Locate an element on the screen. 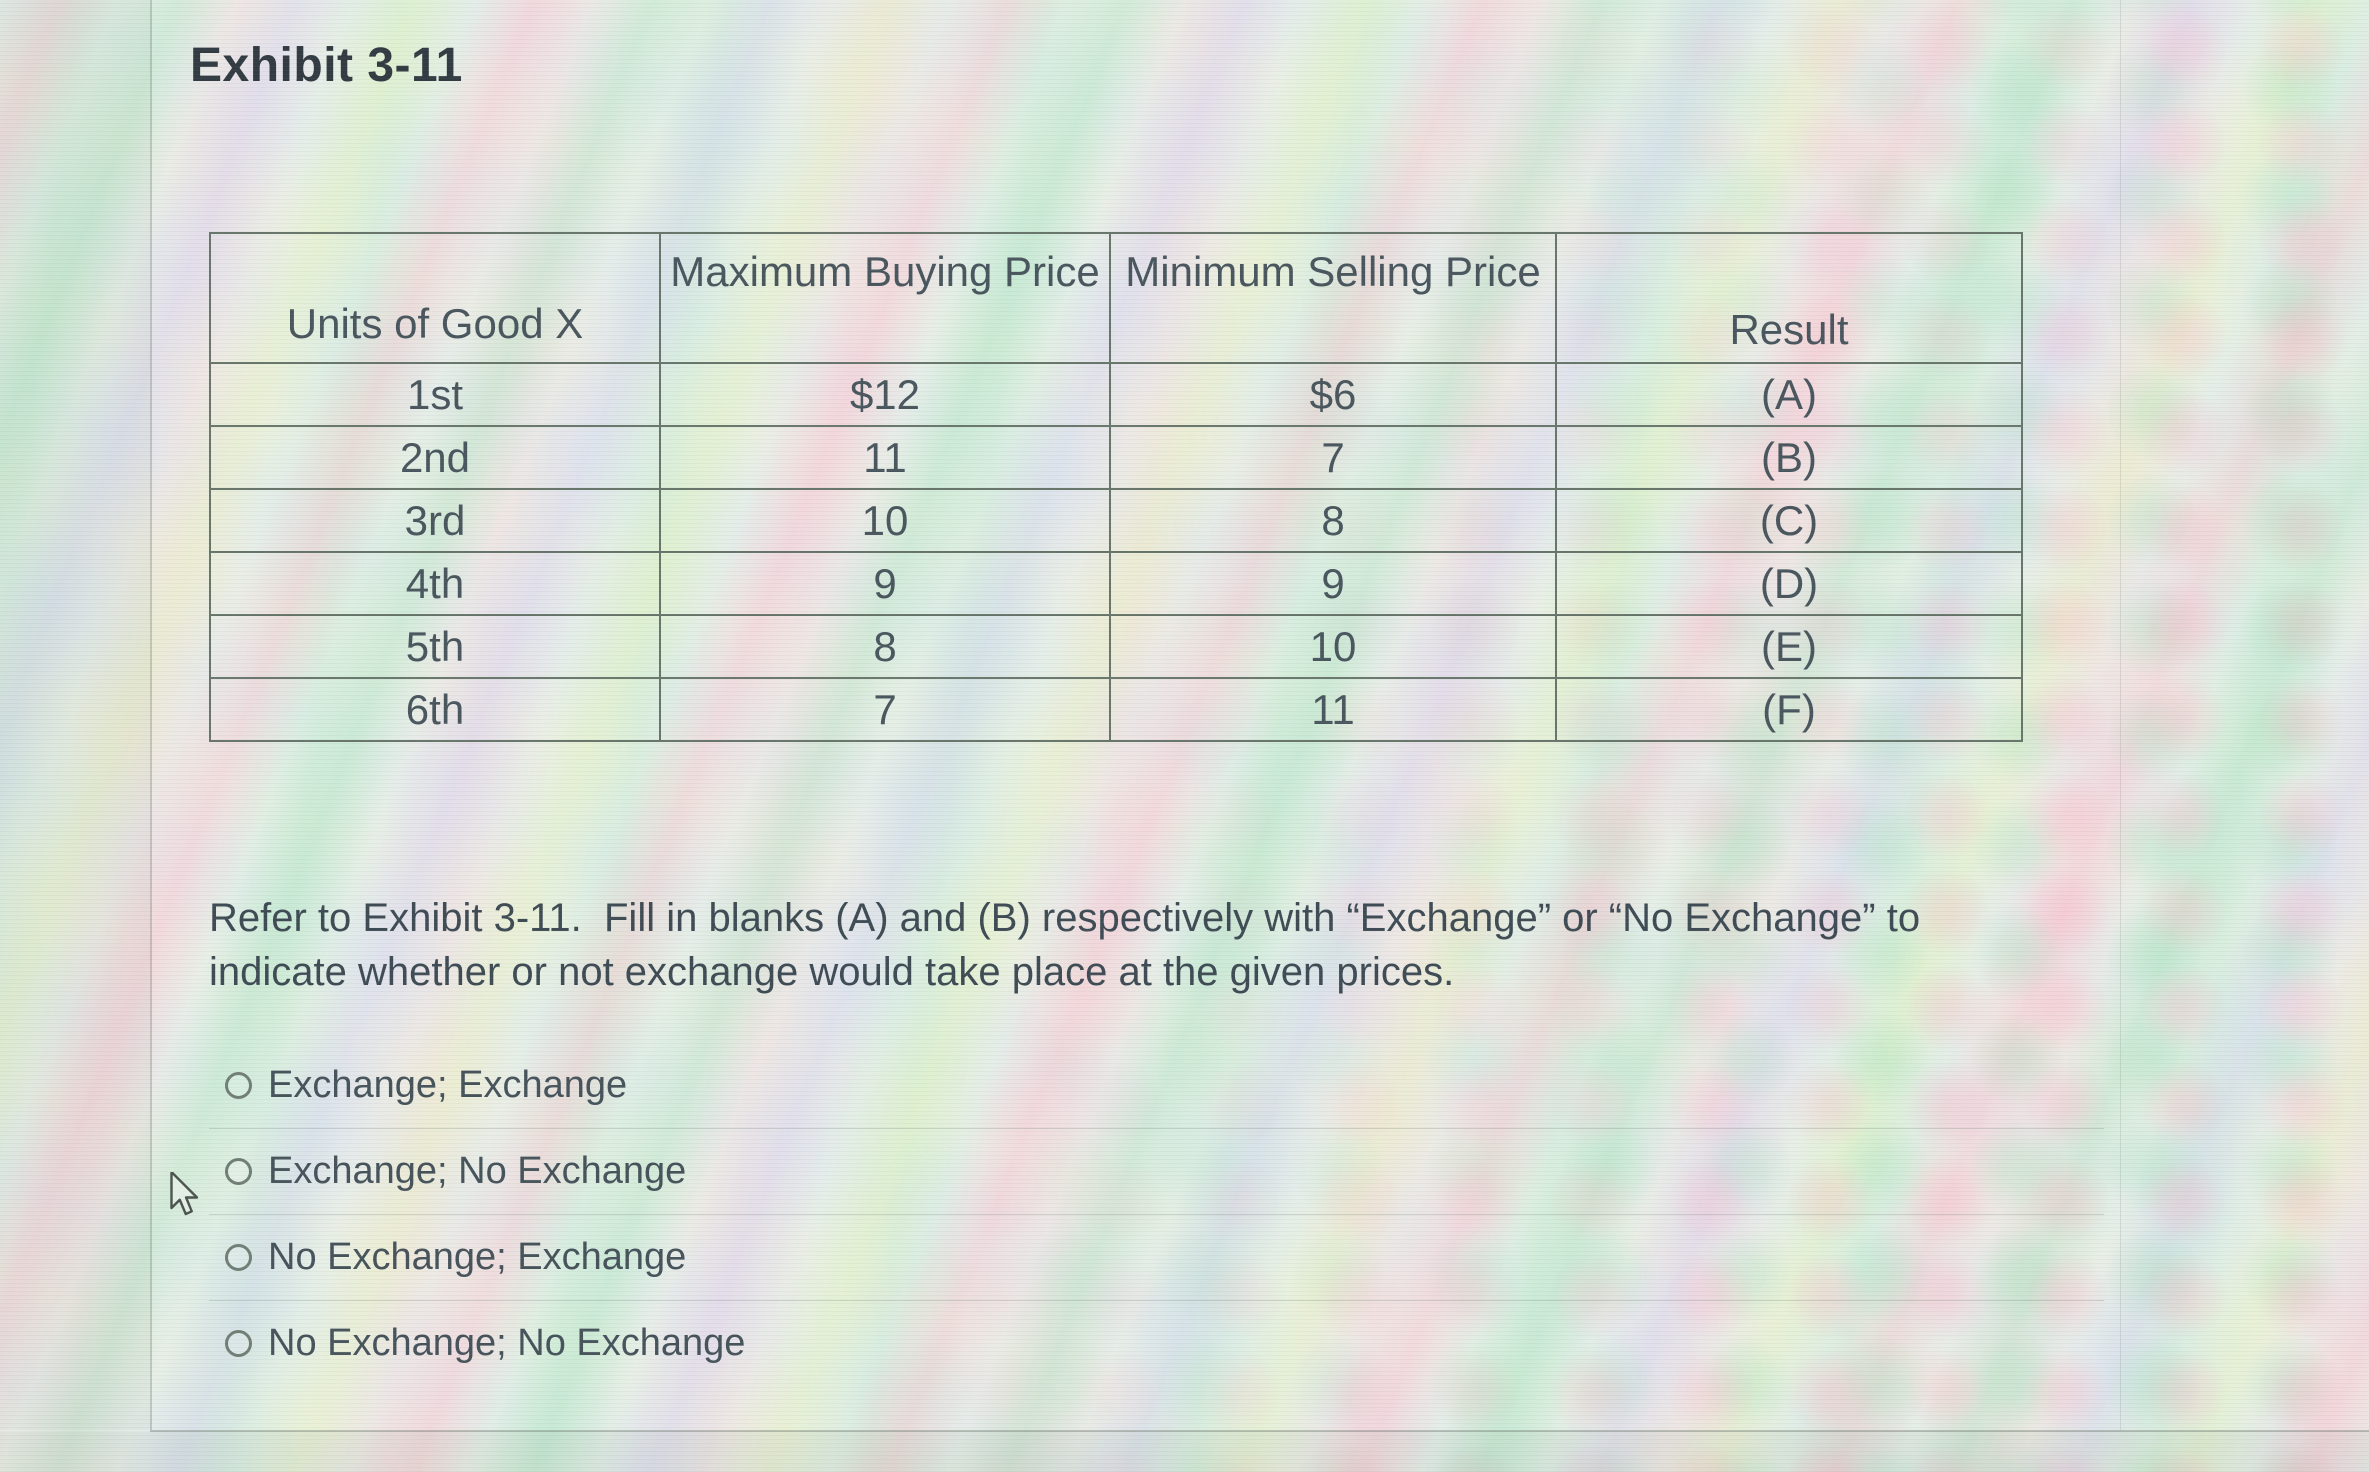  page-left-margin is located at coordinates (75, 715).